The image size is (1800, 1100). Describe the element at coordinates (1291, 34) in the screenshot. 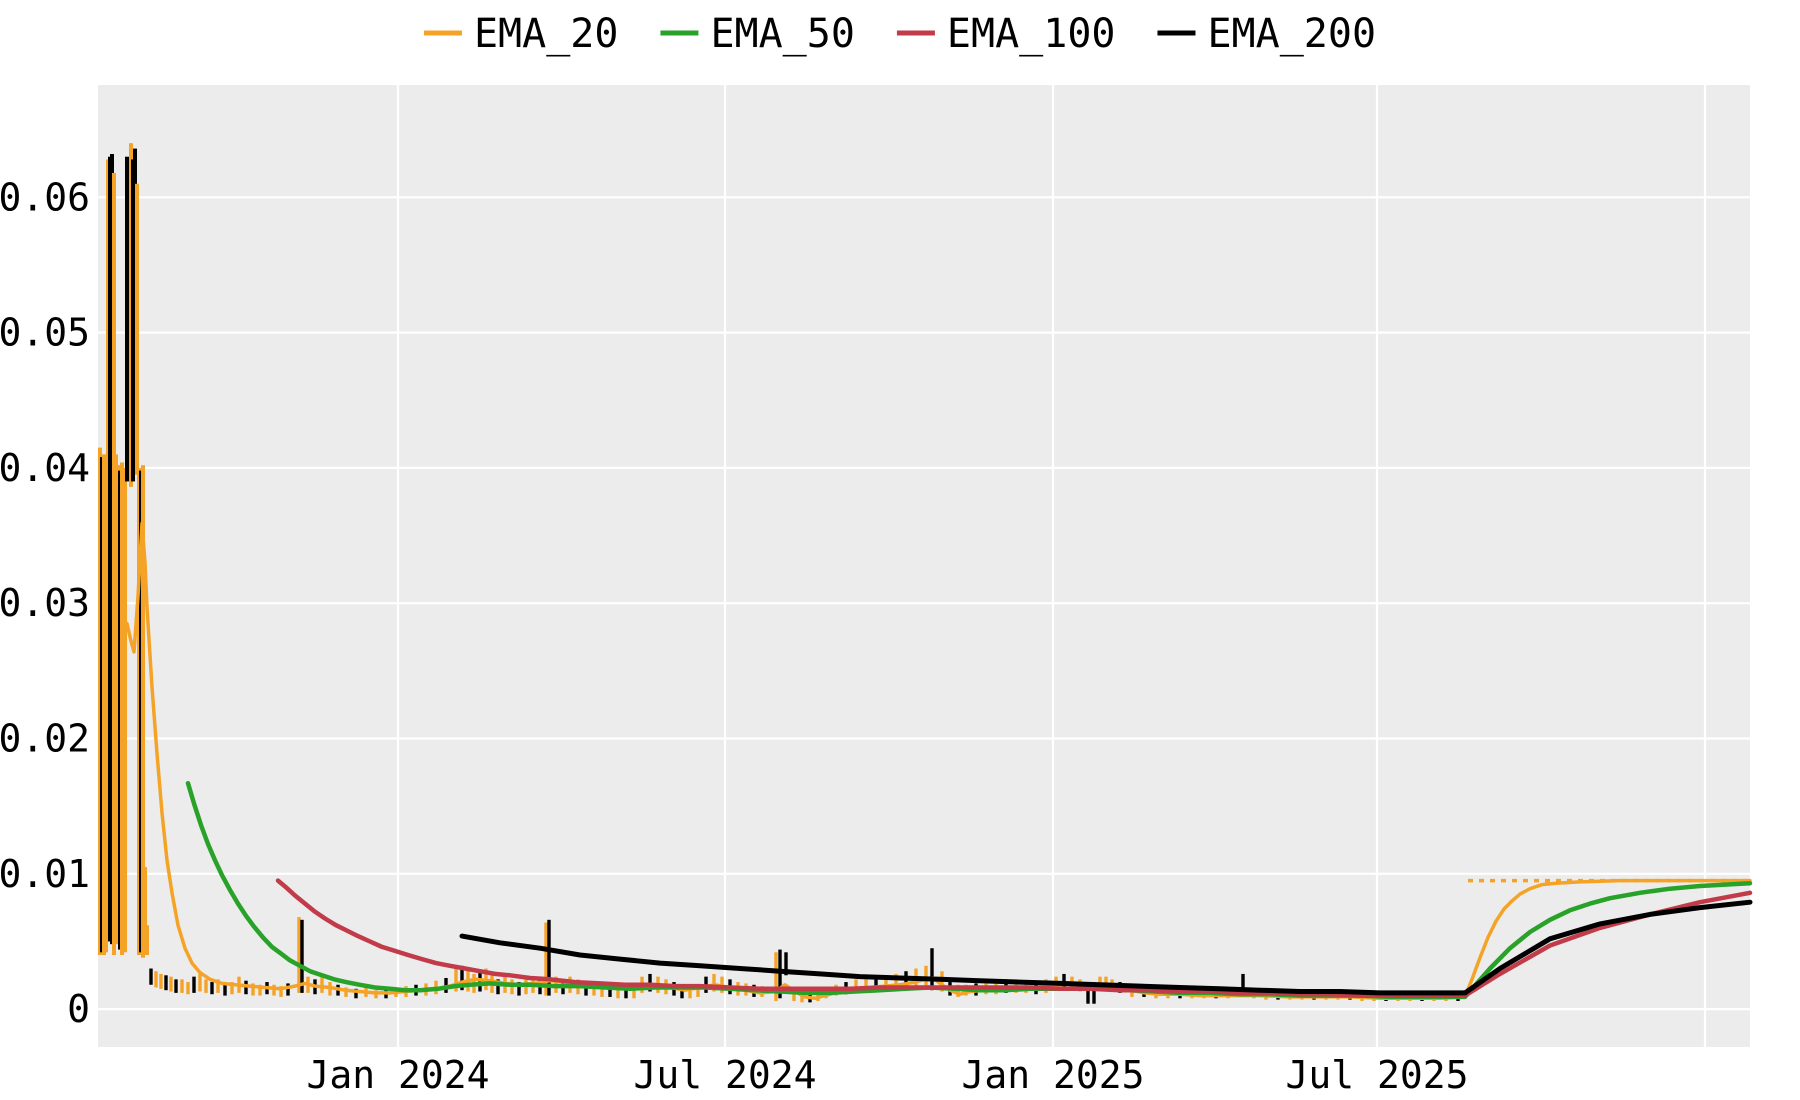

I see `legend-label-ema_200: EMA_200` at that location.